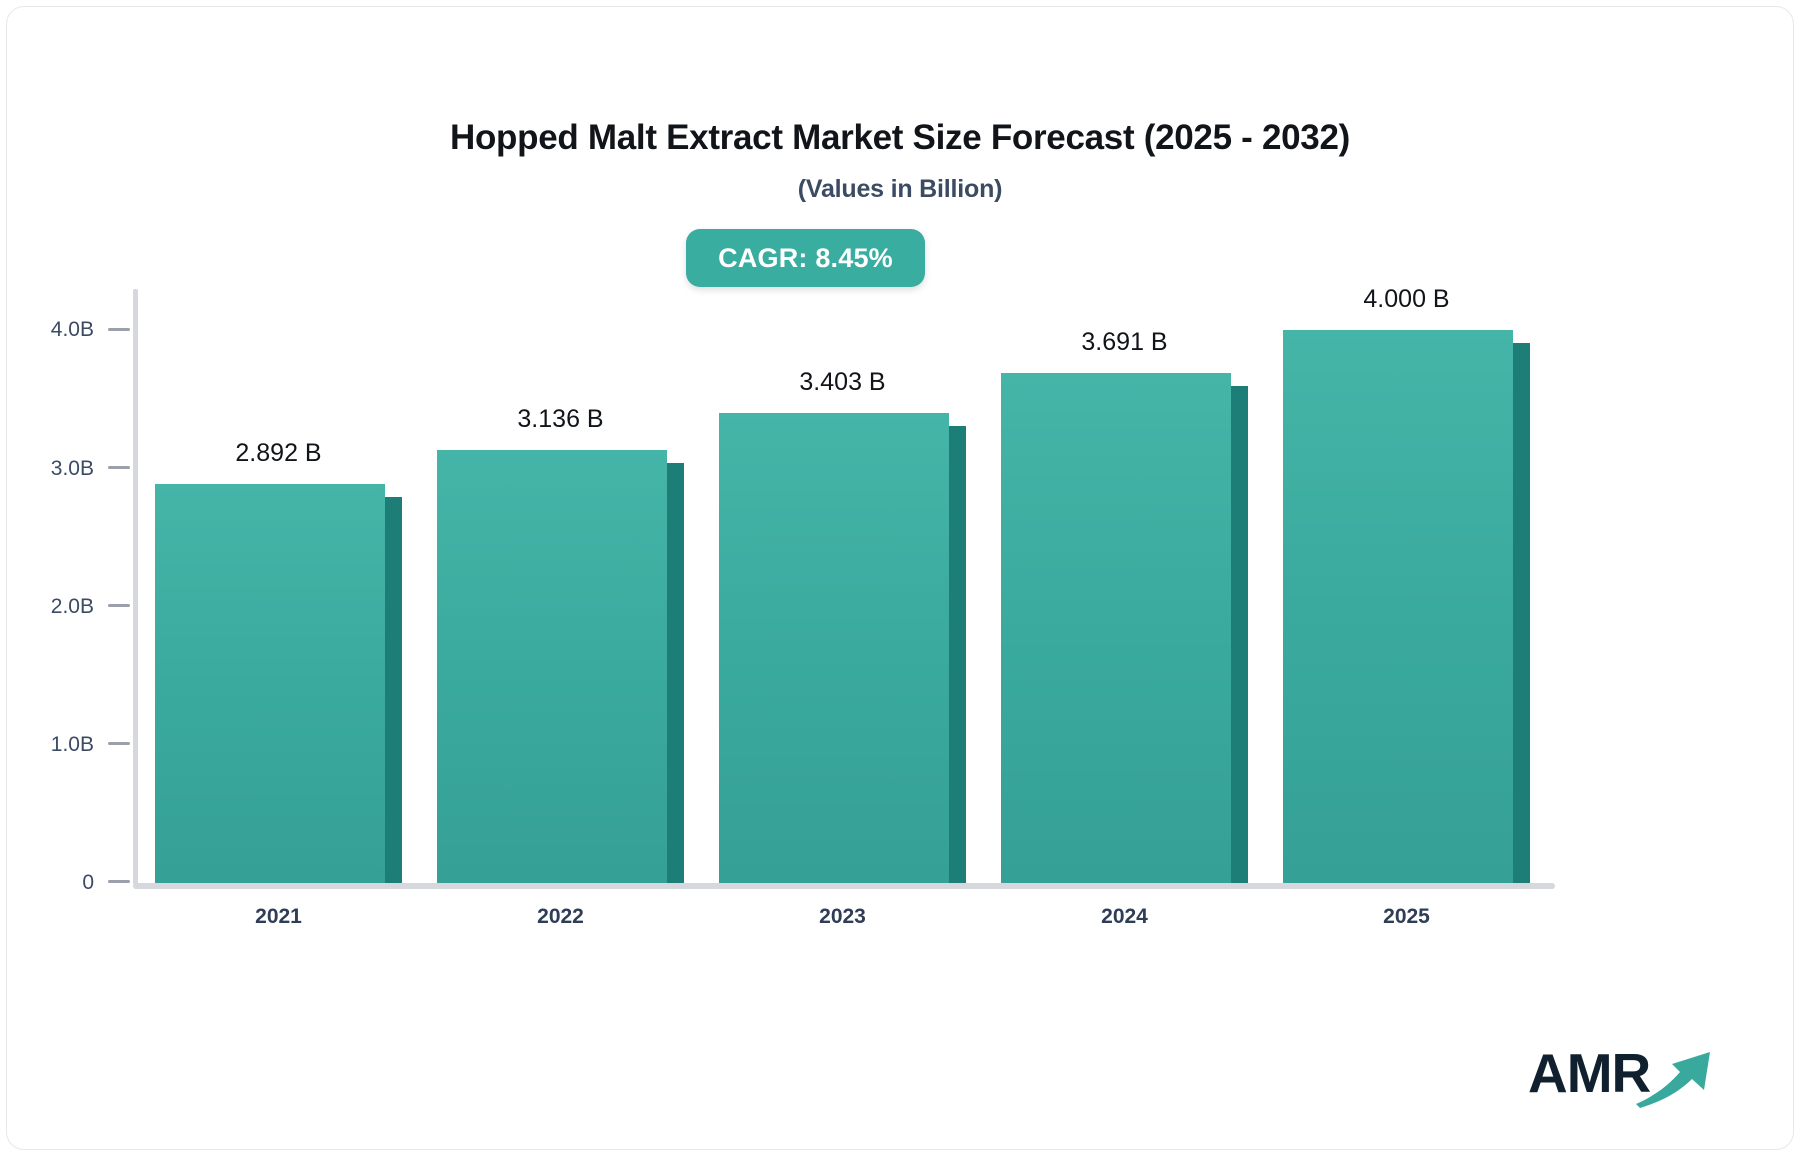 This screenshot has width=1800, height=1156. I want to click on y-axis-tick: 3.0B, so click(70, 469).